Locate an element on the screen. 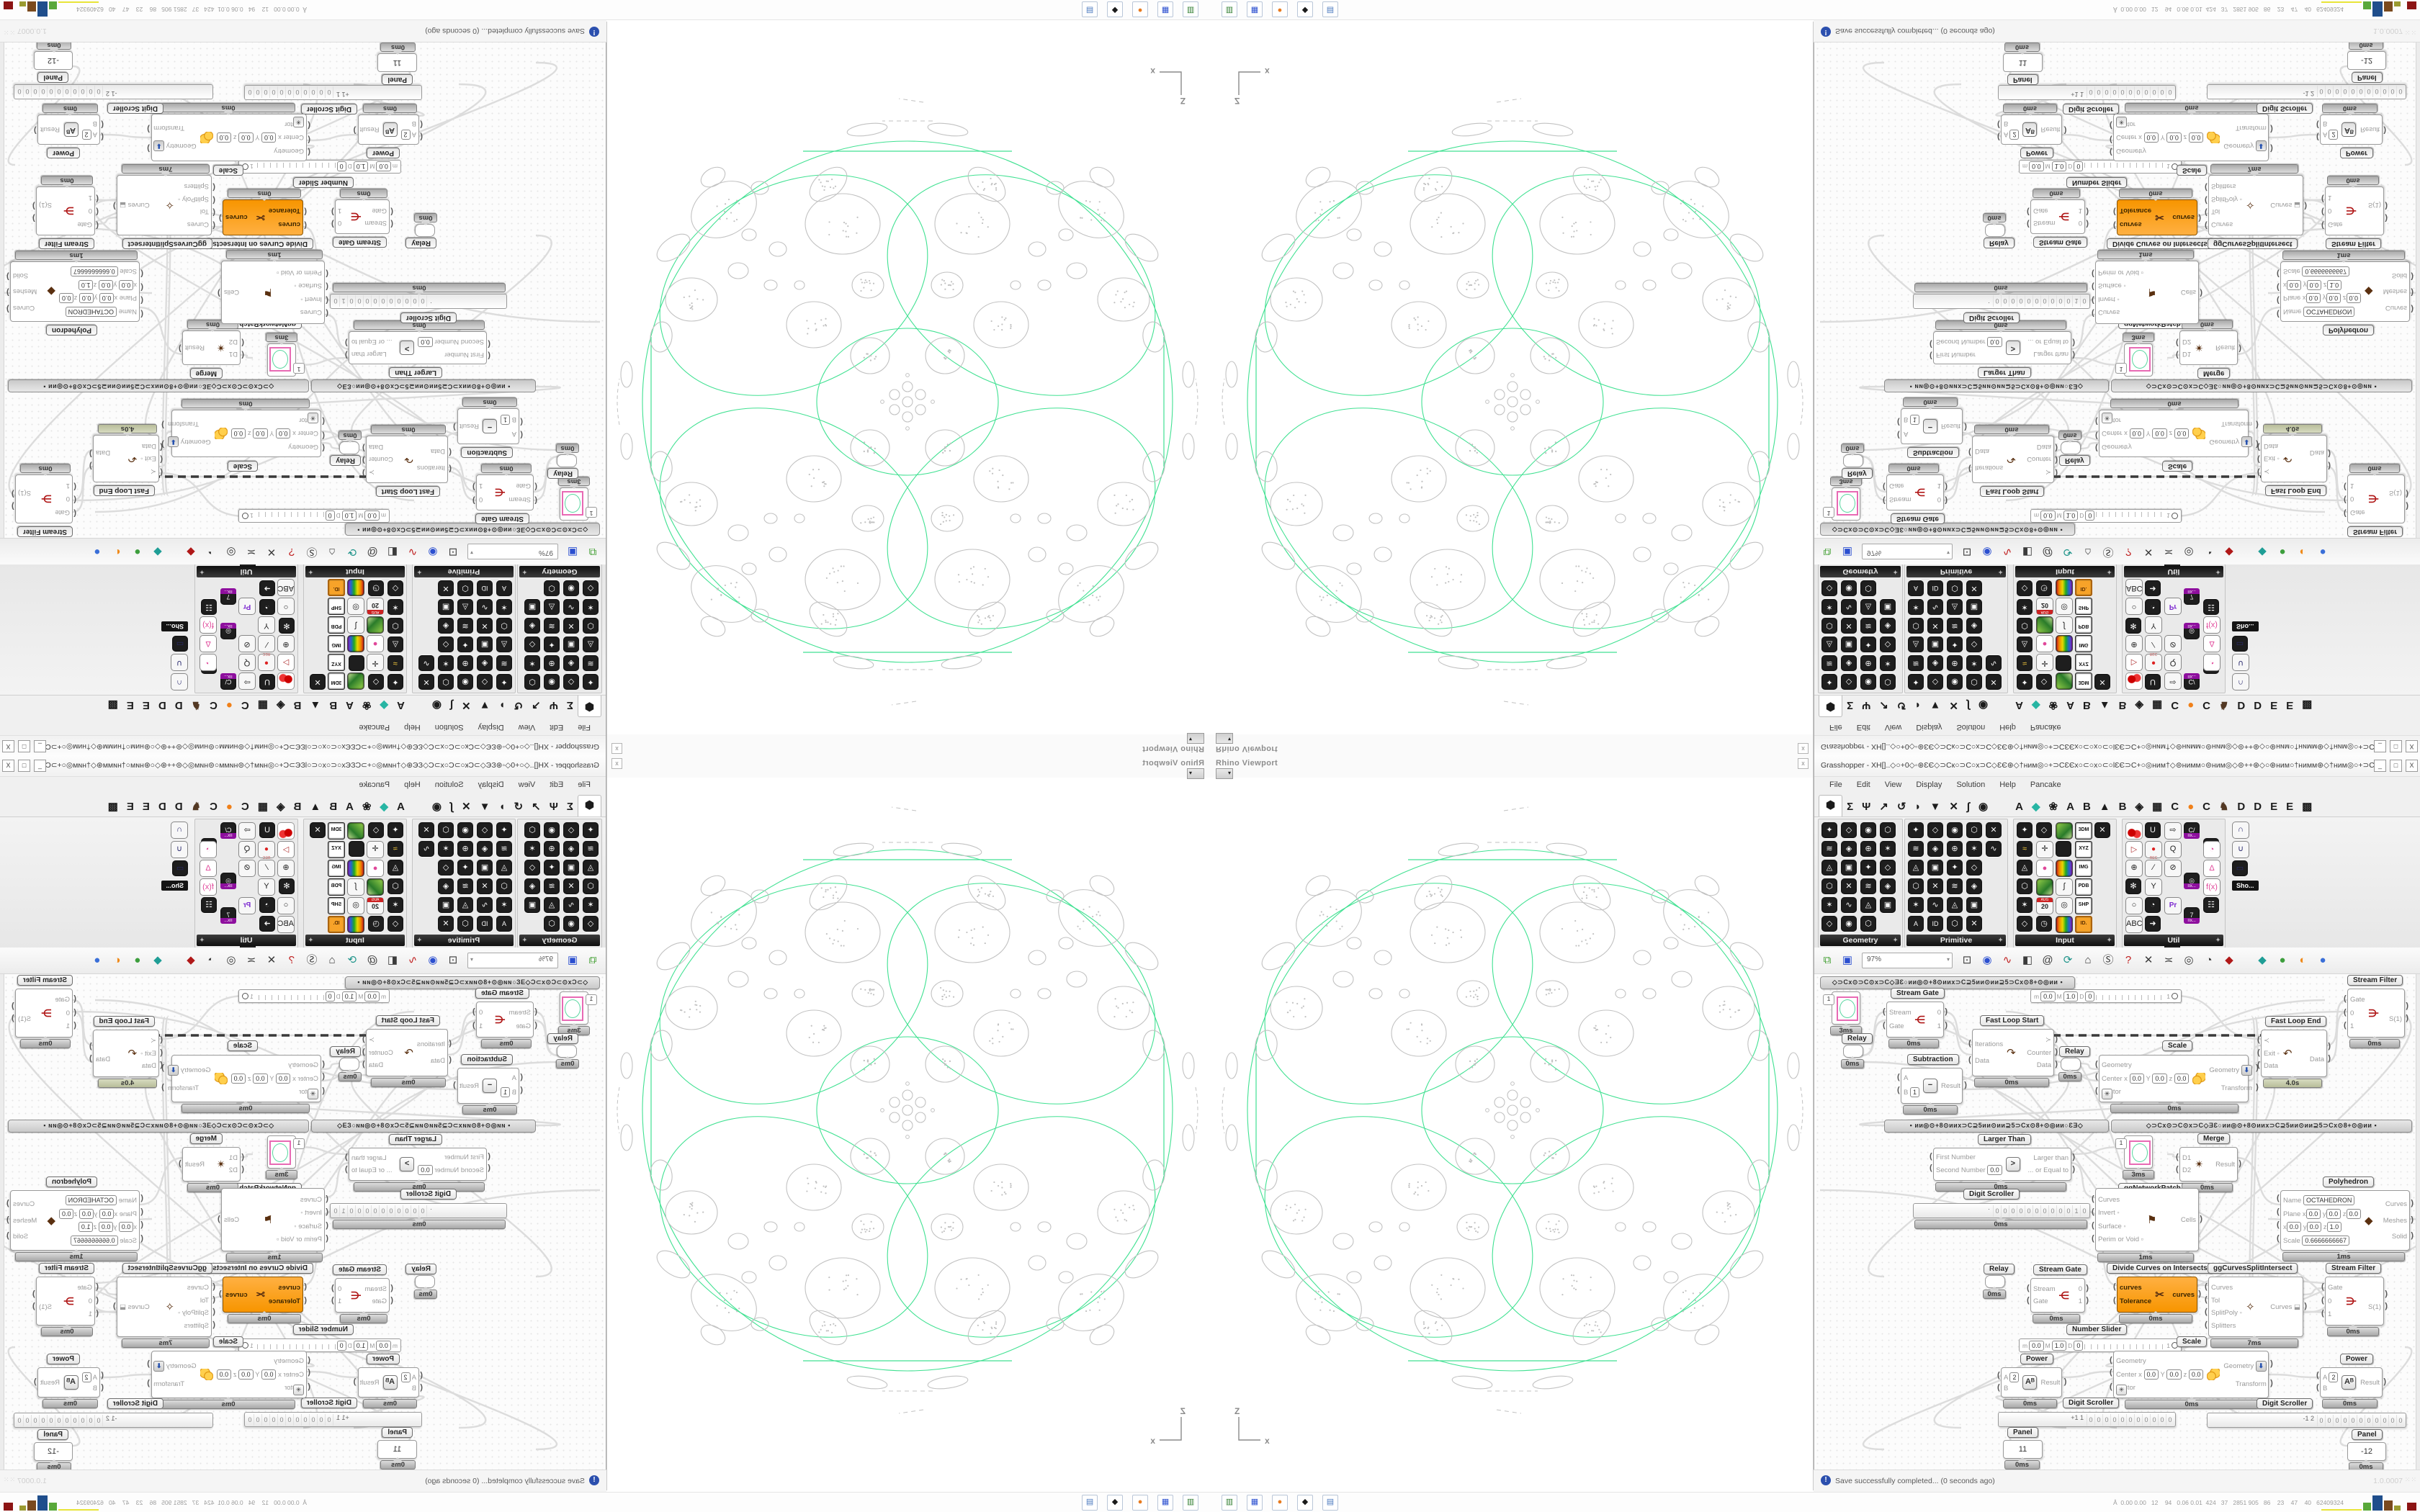 The width and height of the screenshot is (2420, 1512). subtraction-component: AB 1−Result is located at coordinates (1932, 426).